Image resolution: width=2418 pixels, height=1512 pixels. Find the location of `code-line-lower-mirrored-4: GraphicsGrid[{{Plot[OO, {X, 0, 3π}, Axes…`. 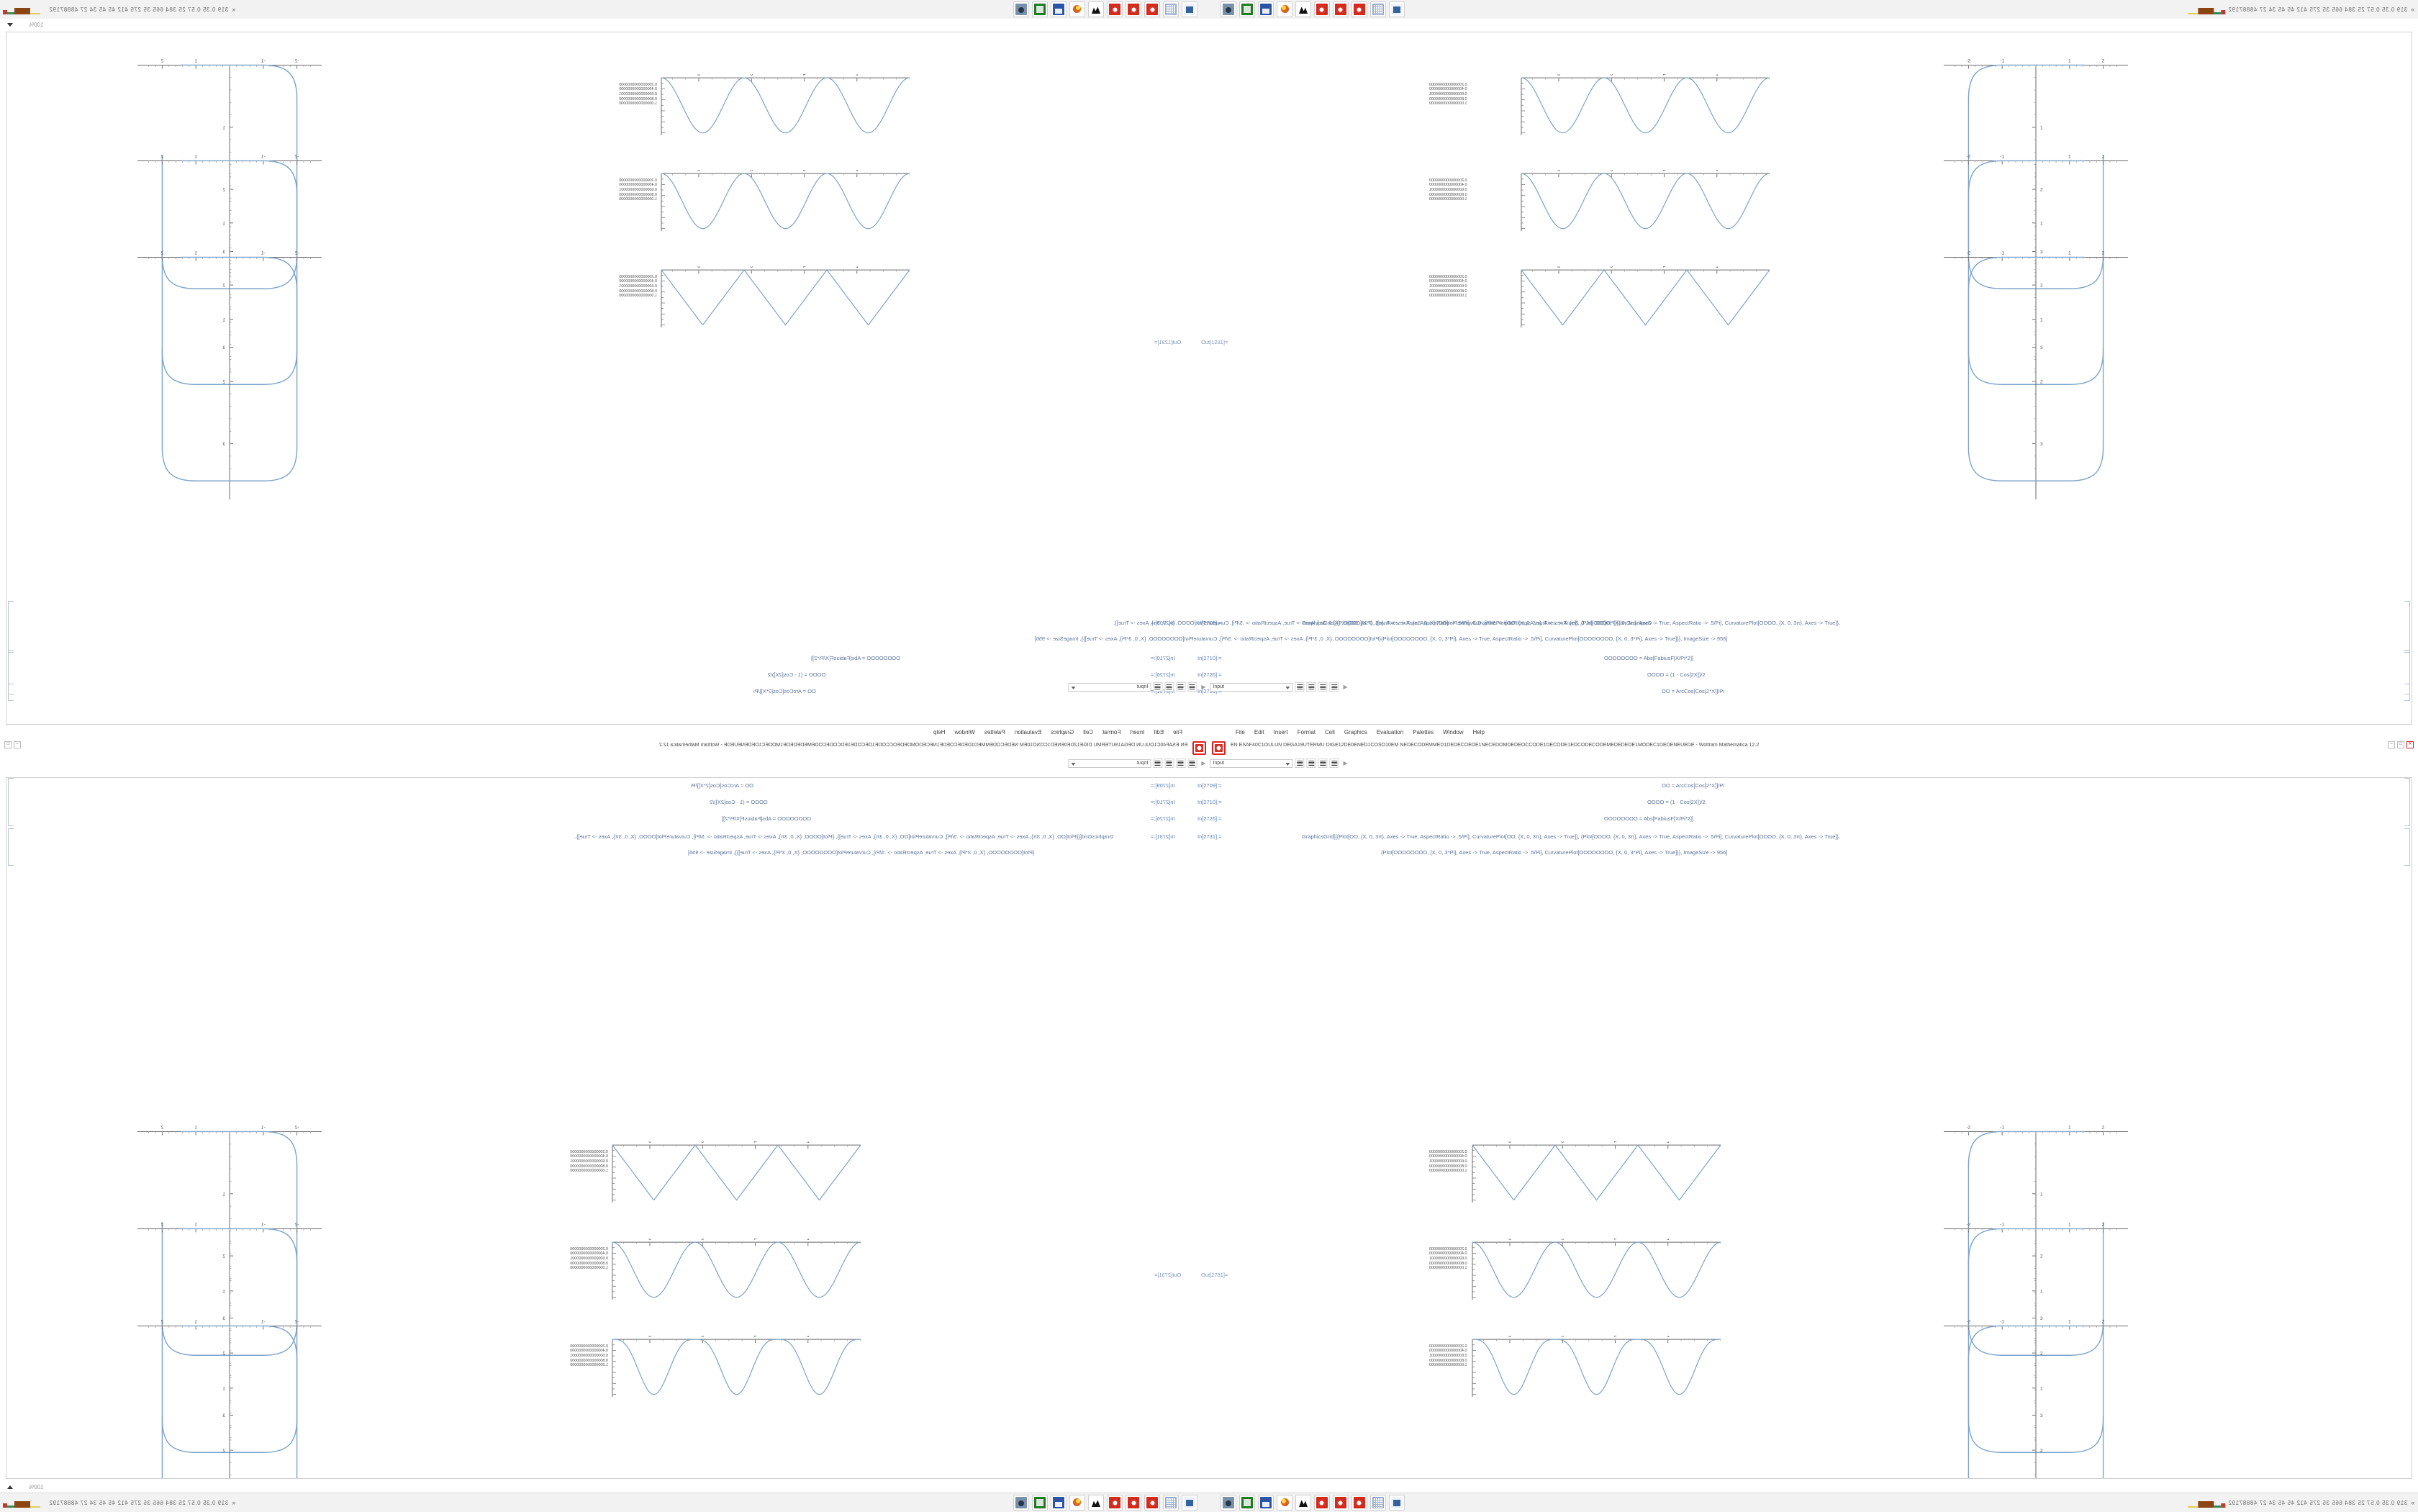

code-line-lower-mirrored-4: GraphicsGrid[{{Plot[OO, {X, 0, 3π}, Axes… is located at coordinates (843, 837).